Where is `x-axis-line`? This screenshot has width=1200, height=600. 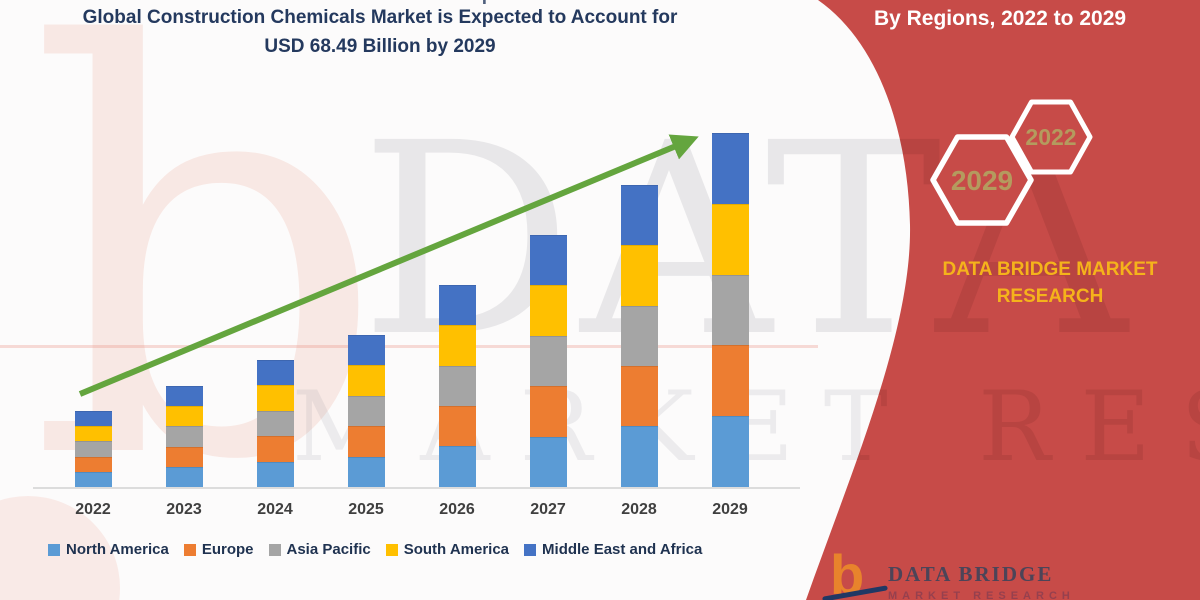 x-axis-line is located at coordinates (416, 488).